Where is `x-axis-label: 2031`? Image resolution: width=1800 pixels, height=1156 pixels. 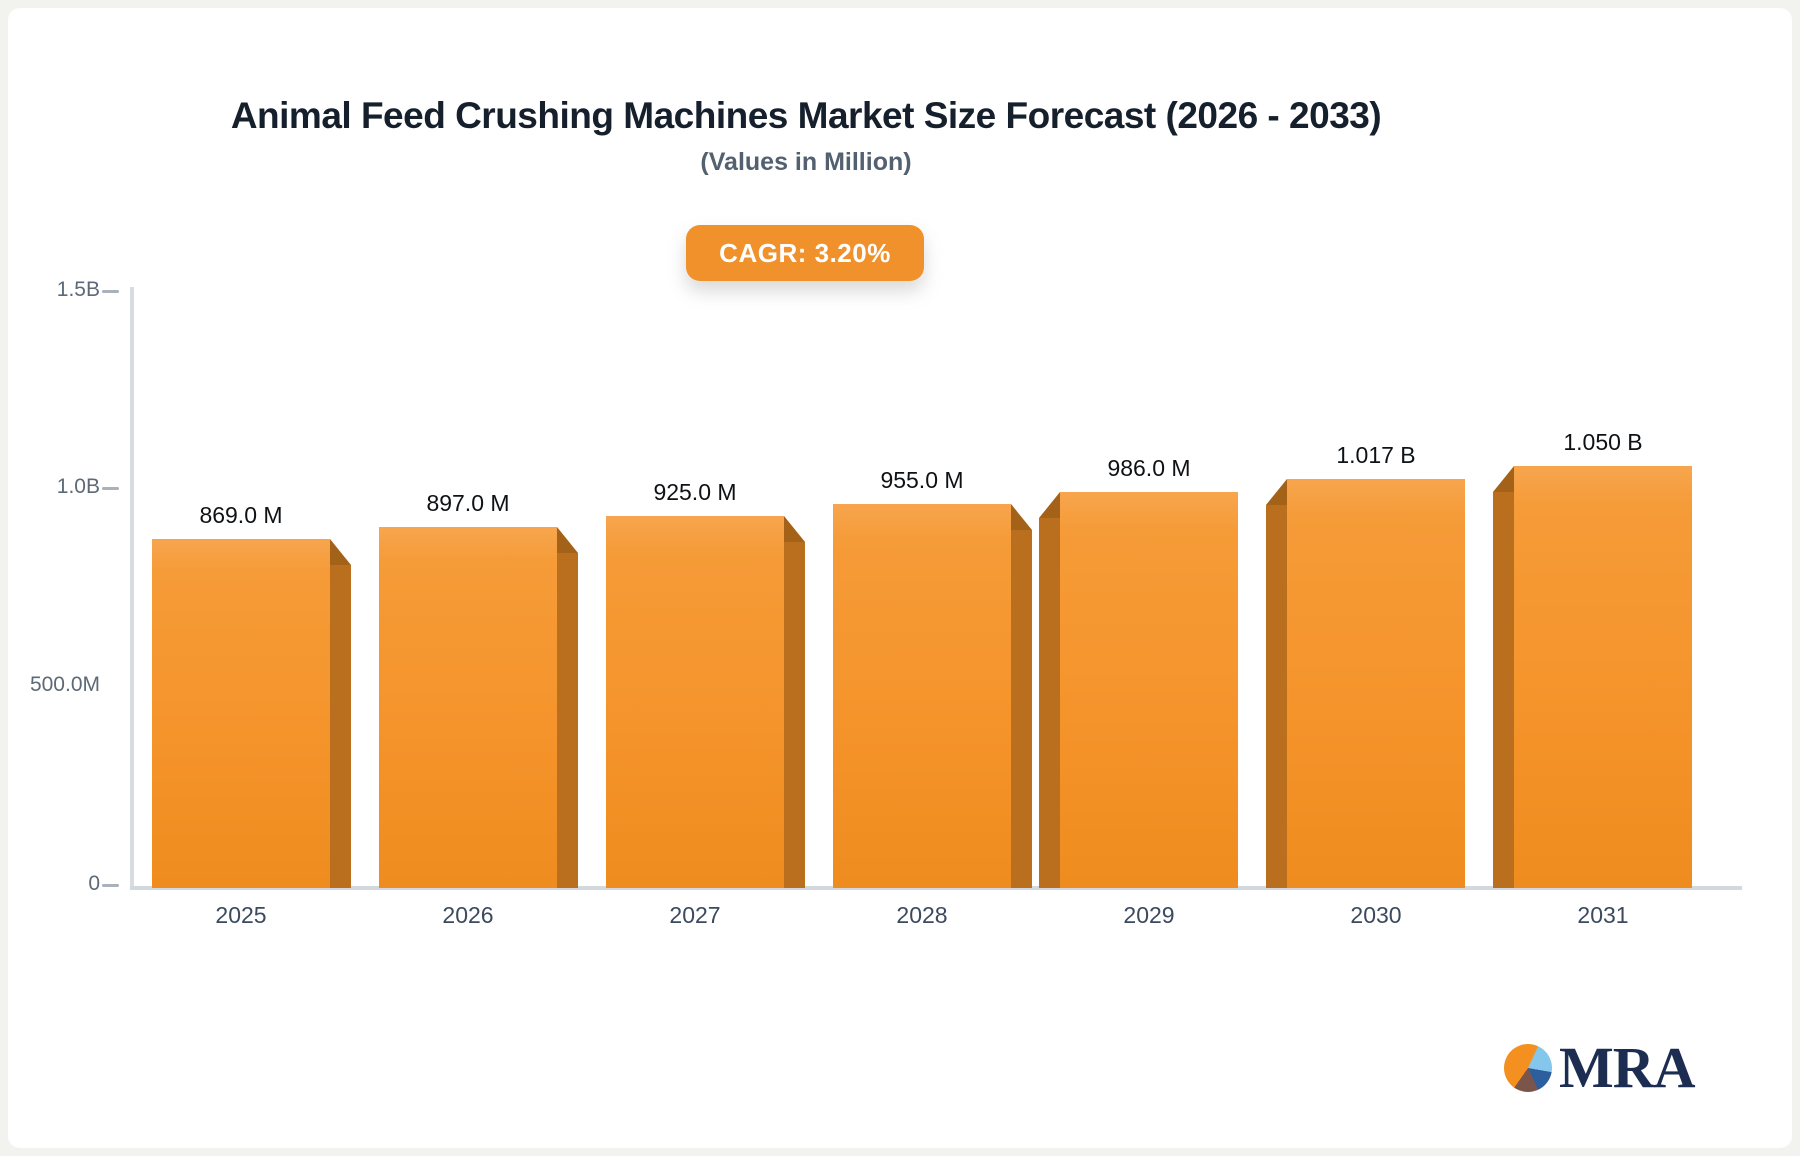
x-axis-label: 2031 is located at coordinates (1603, 915).